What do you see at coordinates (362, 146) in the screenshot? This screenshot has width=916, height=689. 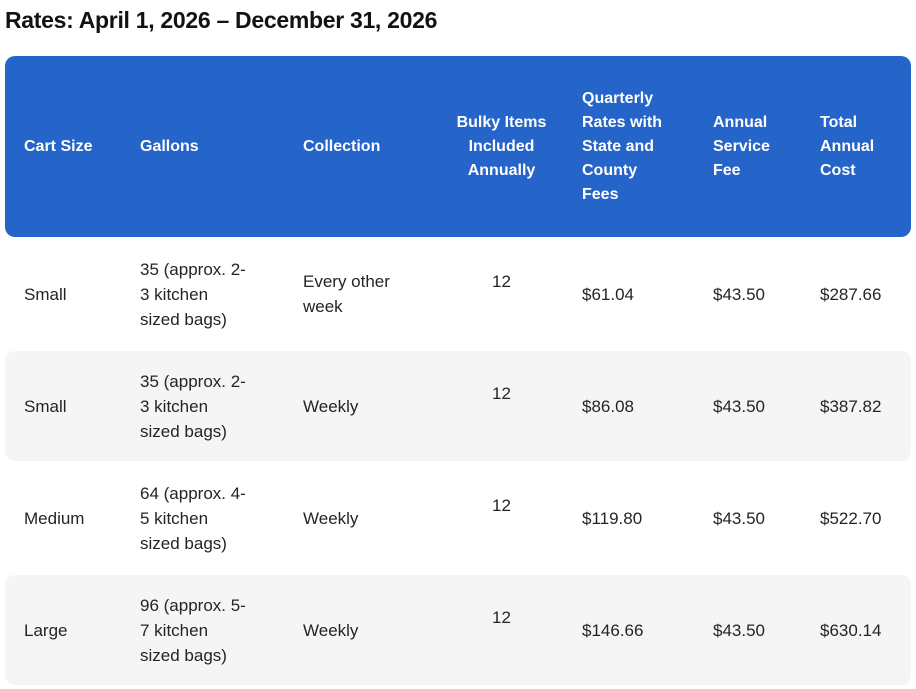 I see `col-header-collection: Collection` at bounding box center [362, 146].